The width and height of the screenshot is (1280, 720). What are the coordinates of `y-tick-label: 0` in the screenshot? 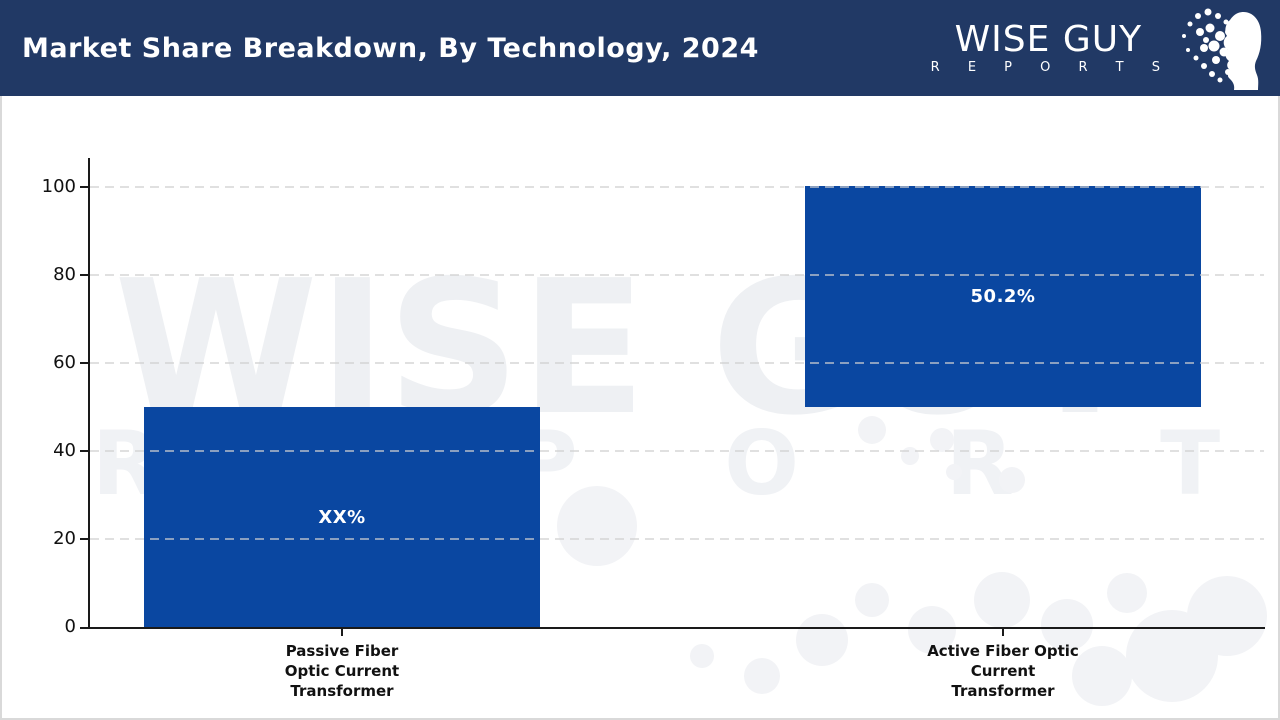 It's located at (70, 626).